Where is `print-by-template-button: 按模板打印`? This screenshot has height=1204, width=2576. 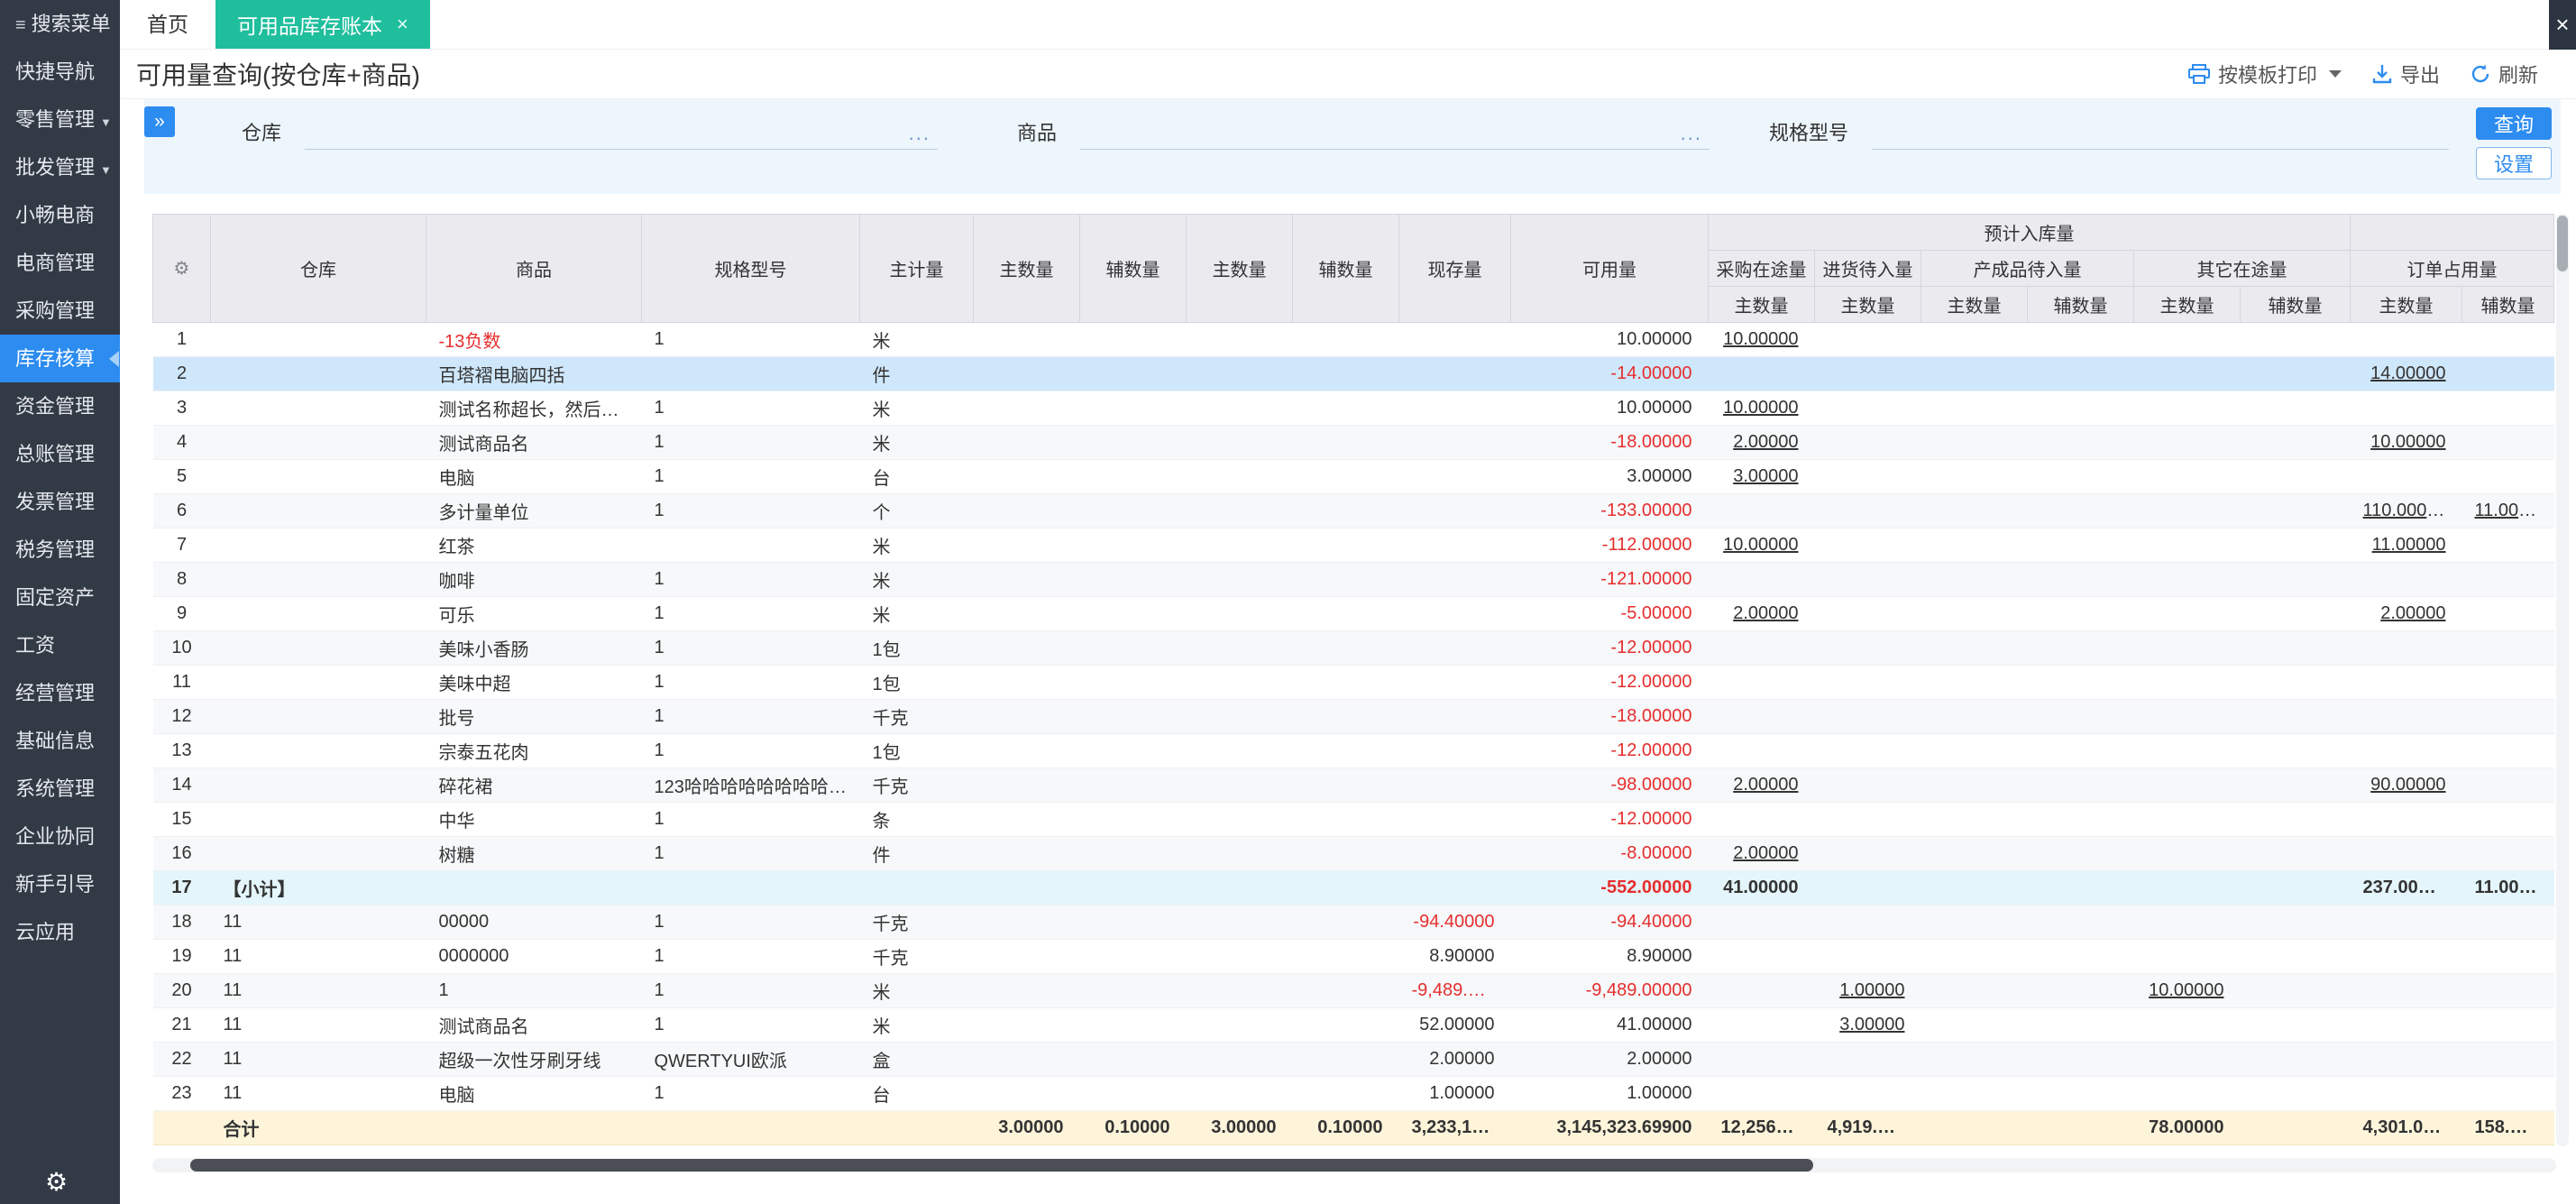
print-by-template-button: 按模板打印 is located at coordinates (2264, 74).